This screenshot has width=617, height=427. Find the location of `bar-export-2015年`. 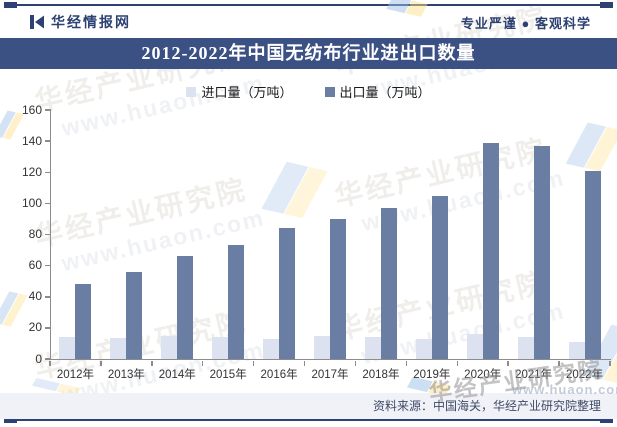

bar-export-2015年 is located at coordinates (236, 302).